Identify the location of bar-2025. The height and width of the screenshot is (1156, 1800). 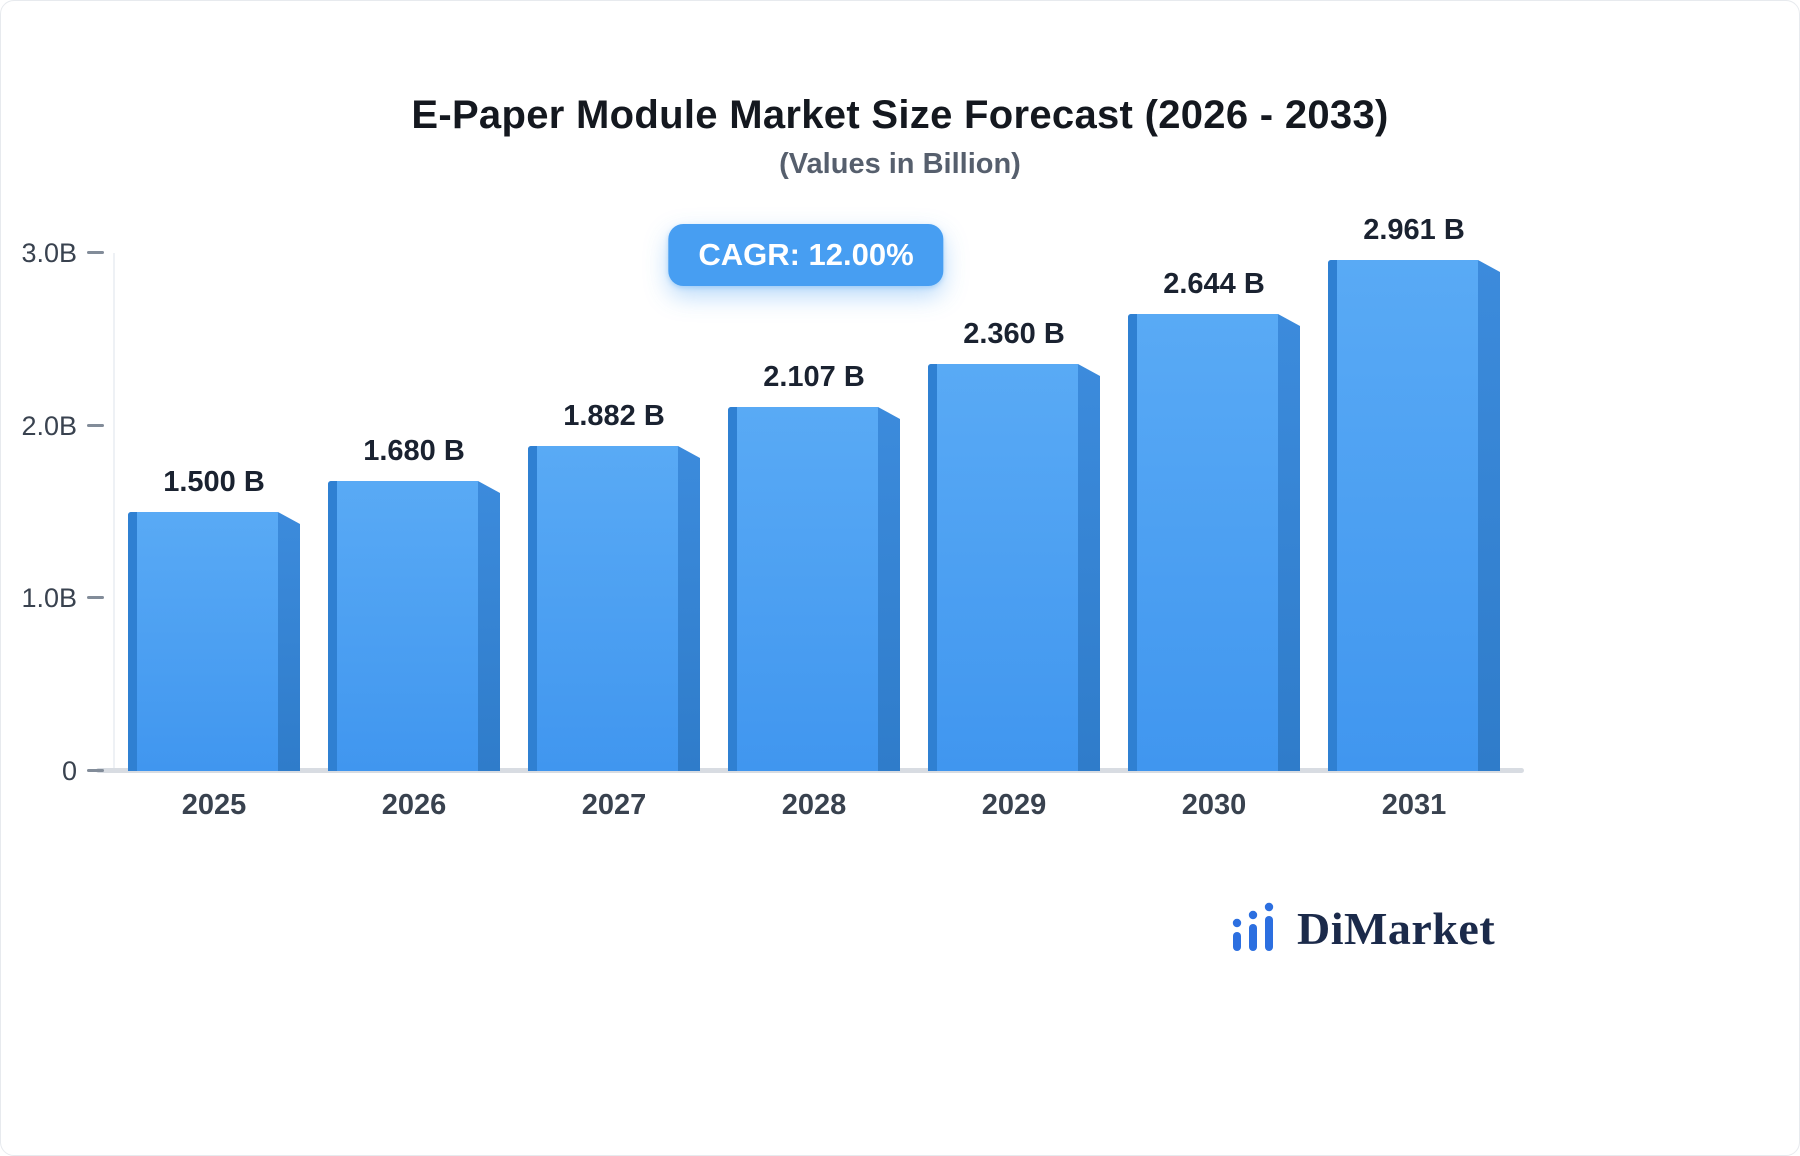
(214, 641).